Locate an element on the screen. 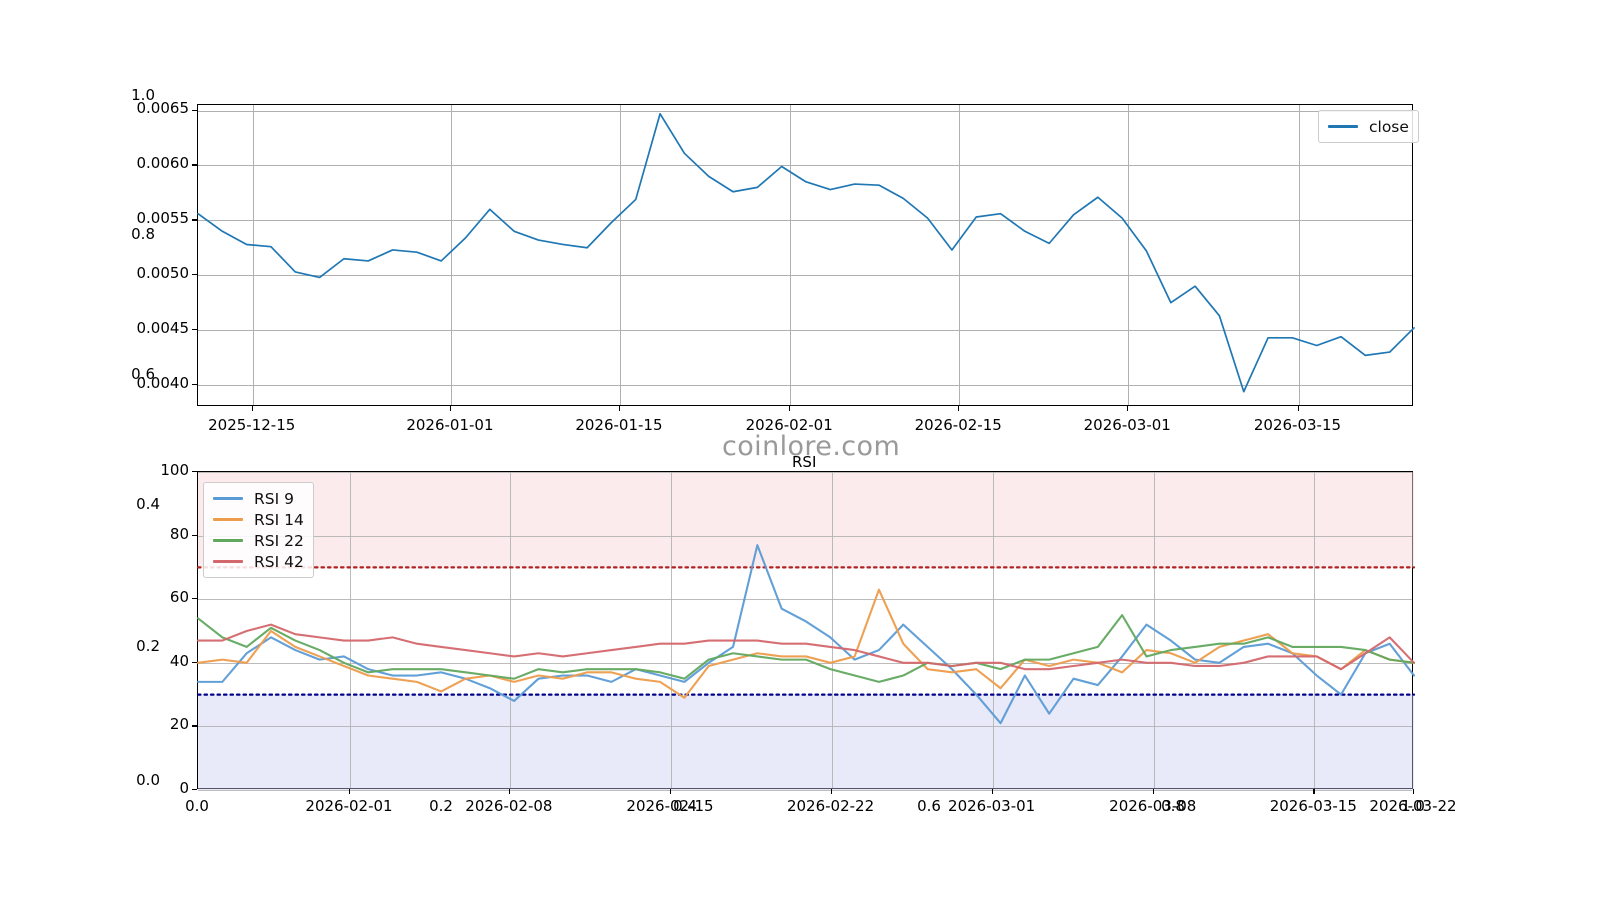 This screenshot has width=1600, height=900. price-overlay-y-tick-label: 0.6 is located at coordinates (143, 374).